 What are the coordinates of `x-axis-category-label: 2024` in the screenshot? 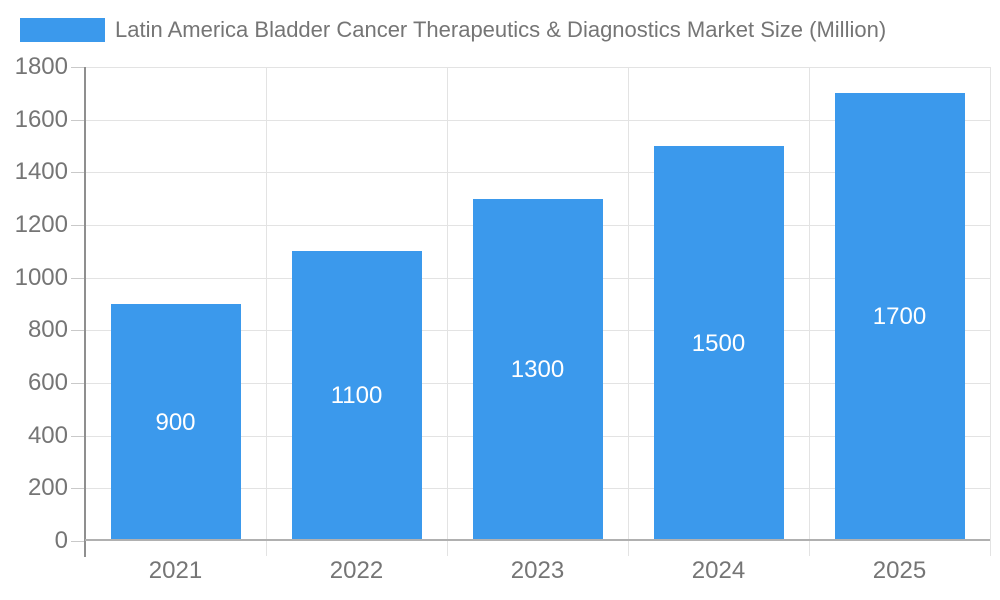 It's located at (718, 570).